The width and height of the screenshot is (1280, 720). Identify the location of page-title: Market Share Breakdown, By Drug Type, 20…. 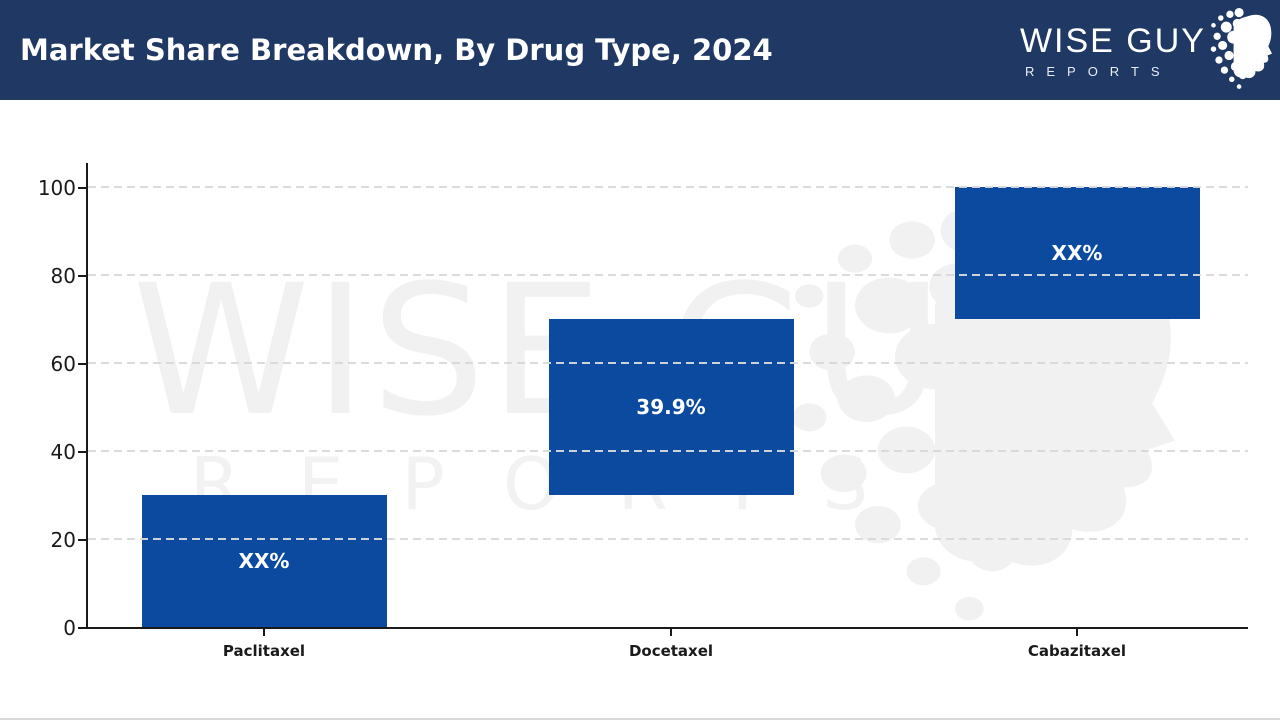
(396, 50).